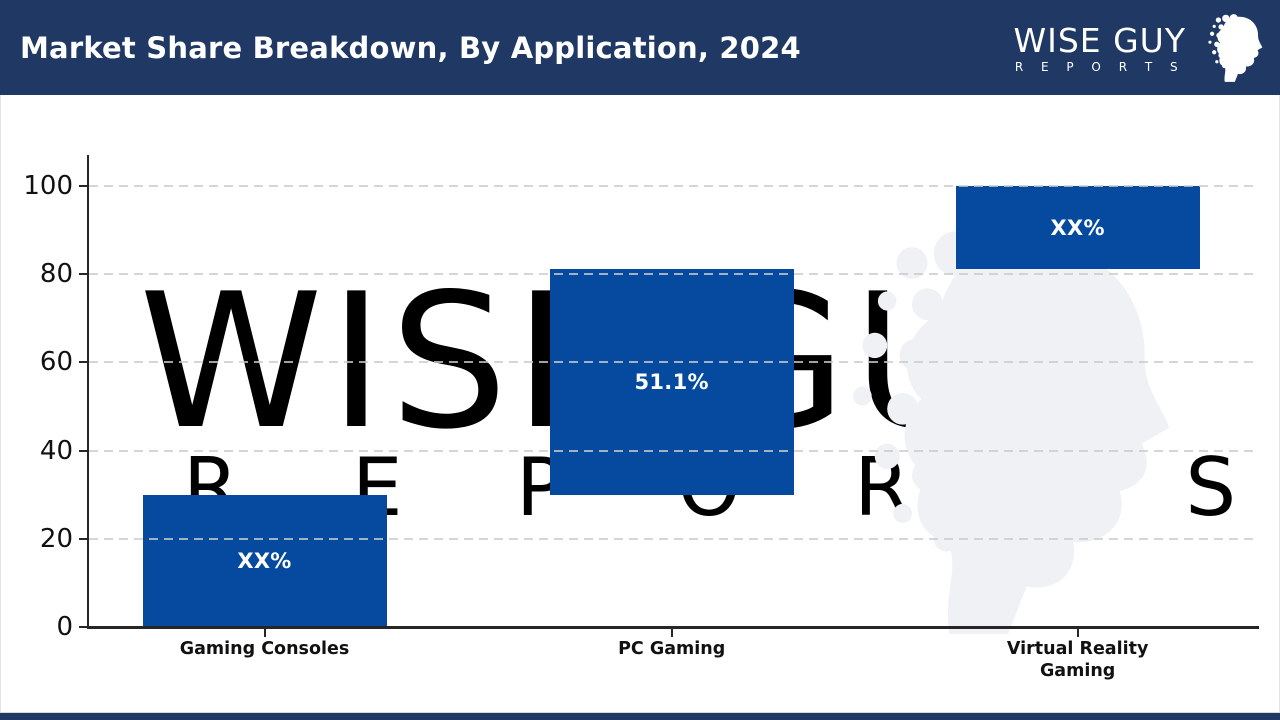  What do you see at coordinates (672, 649) in the screenshot?
I see `category-label: PC Gaming` at bounding box center [672, 649].